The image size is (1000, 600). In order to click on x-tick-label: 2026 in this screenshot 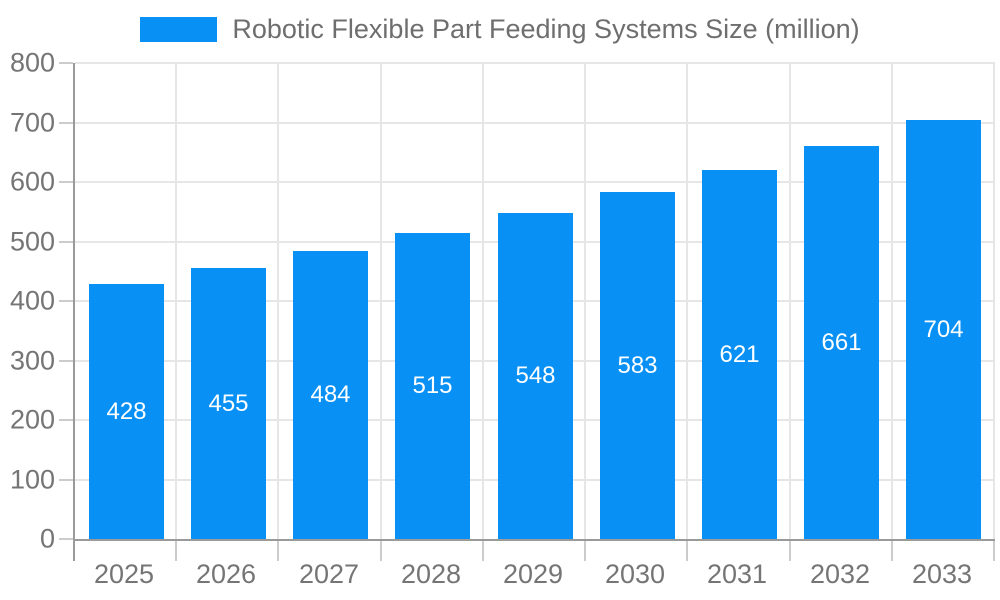, I will do `click(226, 574)`.